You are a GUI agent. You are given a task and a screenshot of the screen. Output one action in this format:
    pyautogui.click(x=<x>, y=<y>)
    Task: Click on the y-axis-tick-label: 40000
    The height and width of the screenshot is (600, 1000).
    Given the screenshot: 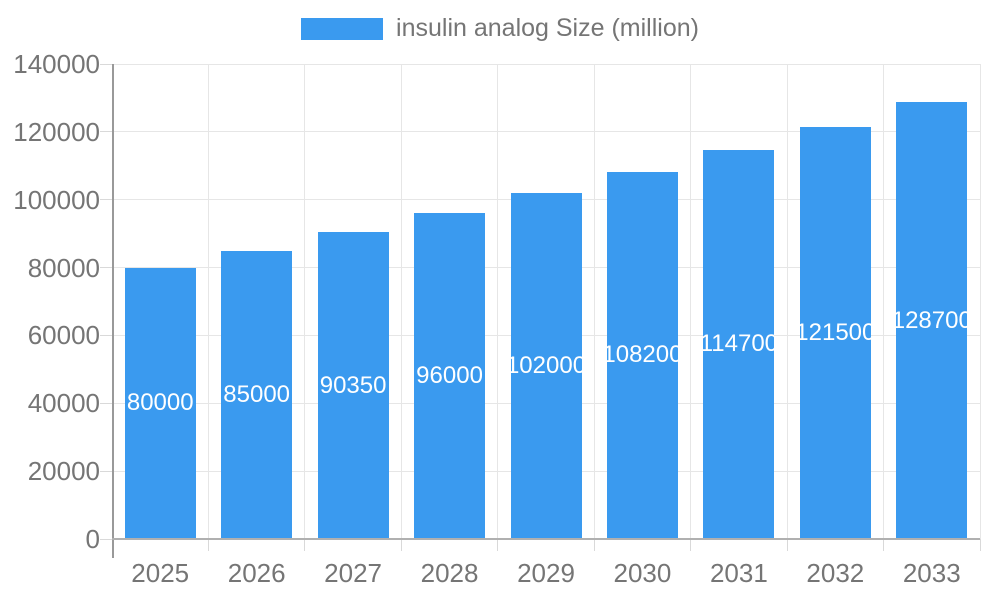 What is the action you would take?
    pyautogui.click(x=63, y=403)
    